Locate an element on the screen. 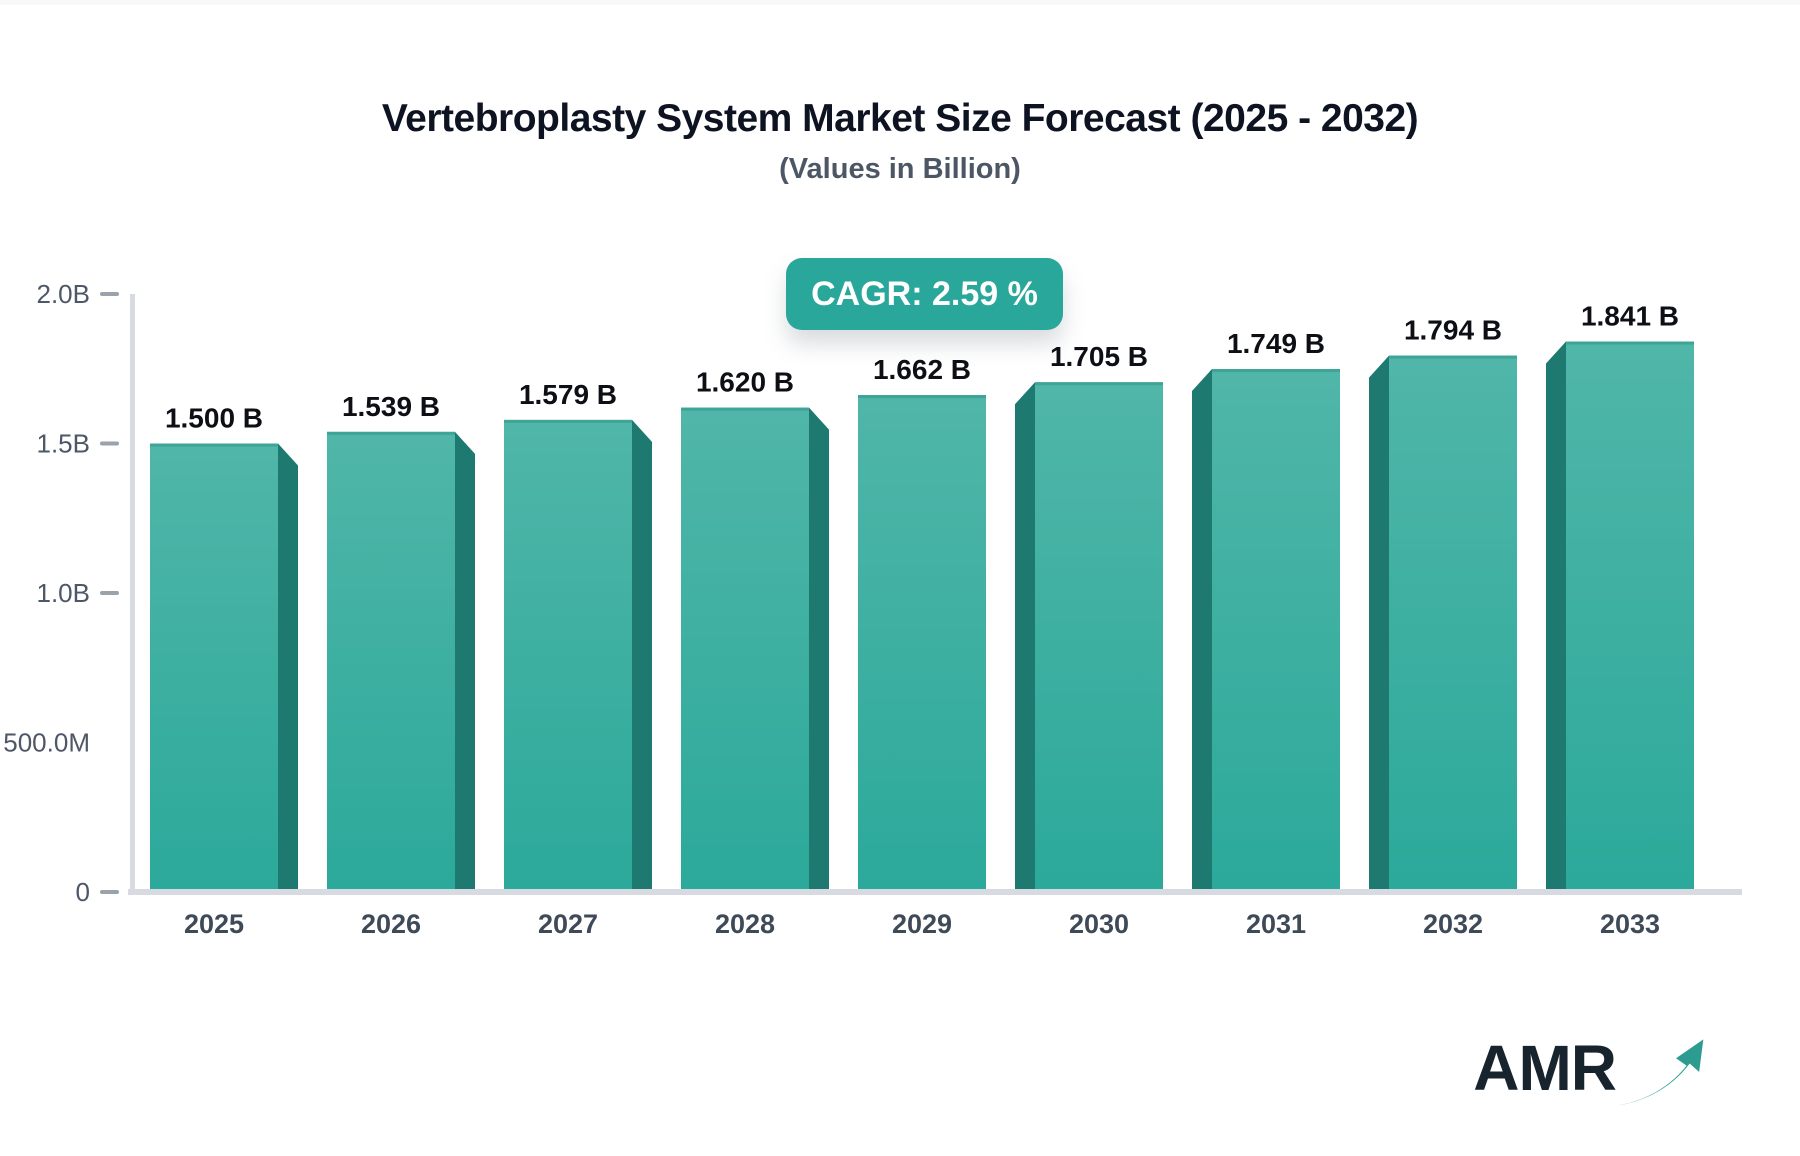 Image resolution: width=1800 pixels, height=1156 pixels. bar-2029 is located at coordinates (922, 643).